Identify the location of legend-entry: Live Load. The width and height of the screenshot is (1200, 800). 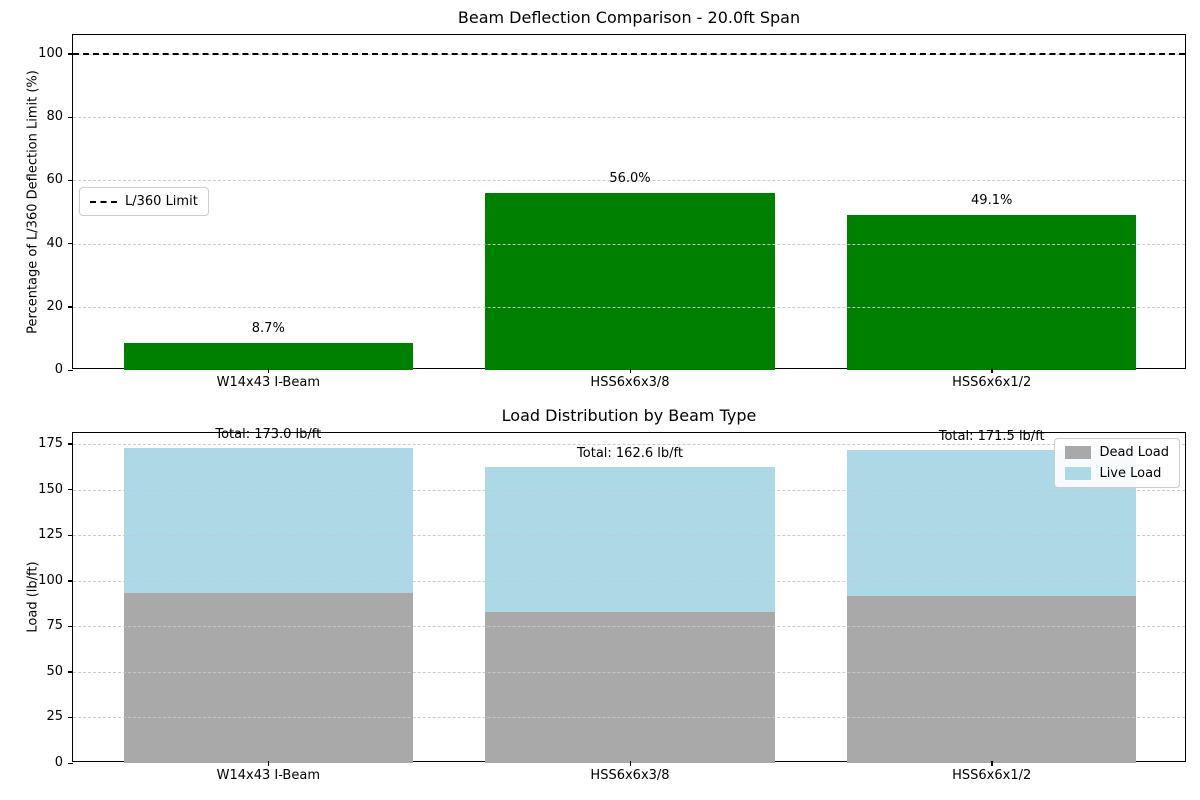
(1117, 473).